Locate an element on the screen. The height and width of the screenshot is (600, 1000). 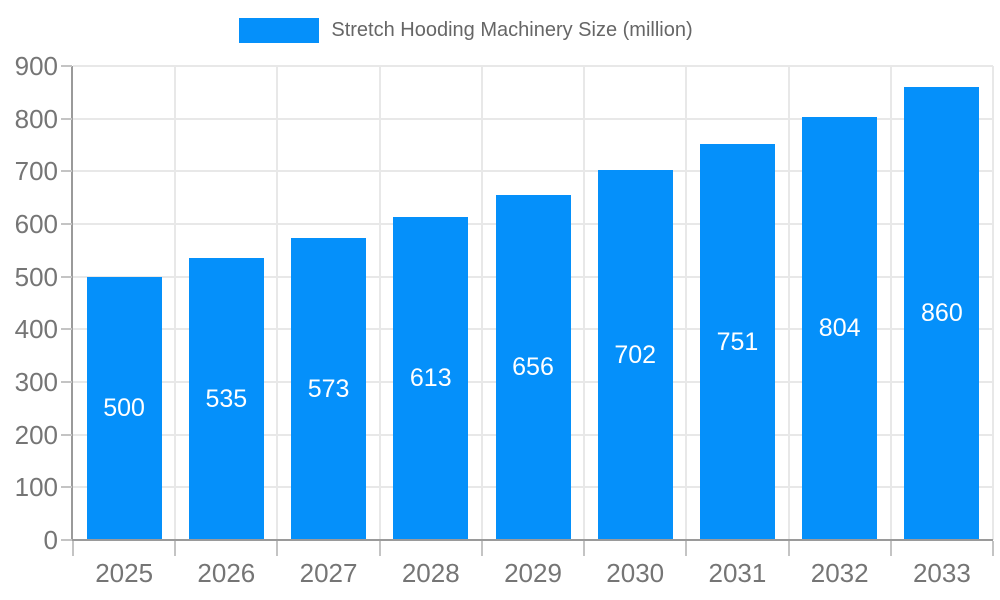
bar-value-label: 535 is located at coordinates (226, 398).